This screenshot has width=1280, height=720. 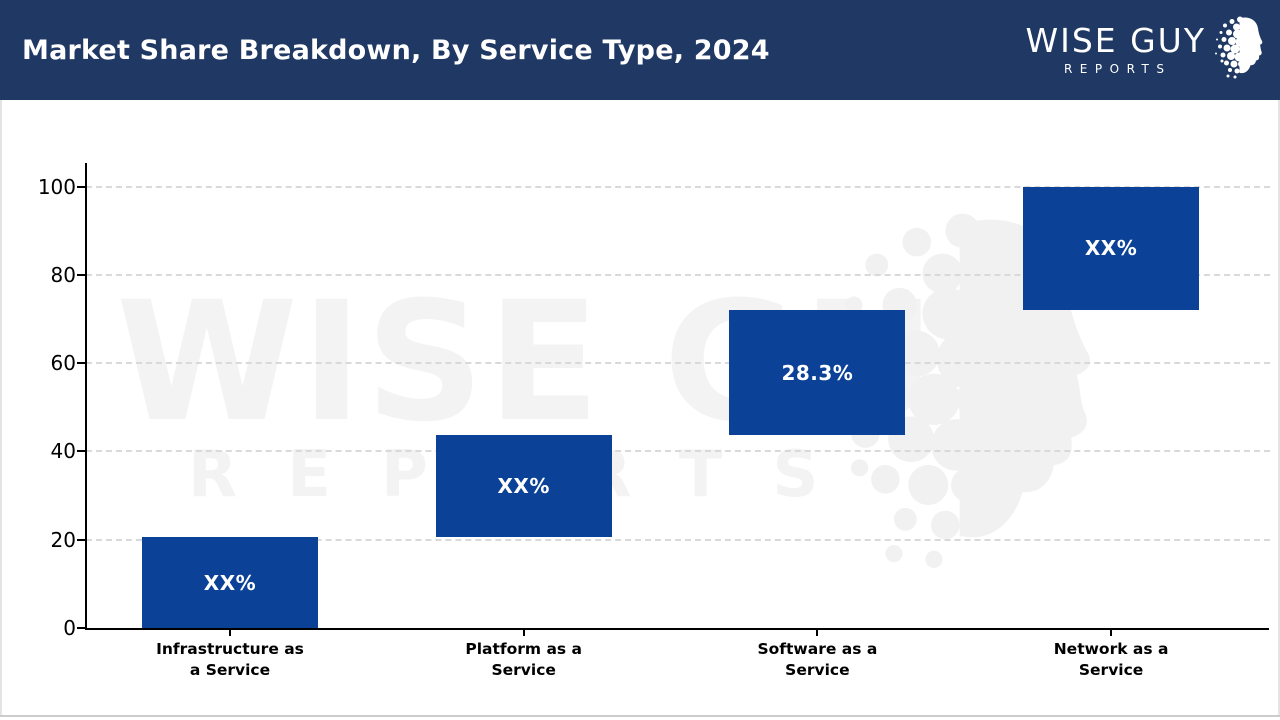 I want to click on category-label: Infrastructure as a Service, so click(x=230, y=660).